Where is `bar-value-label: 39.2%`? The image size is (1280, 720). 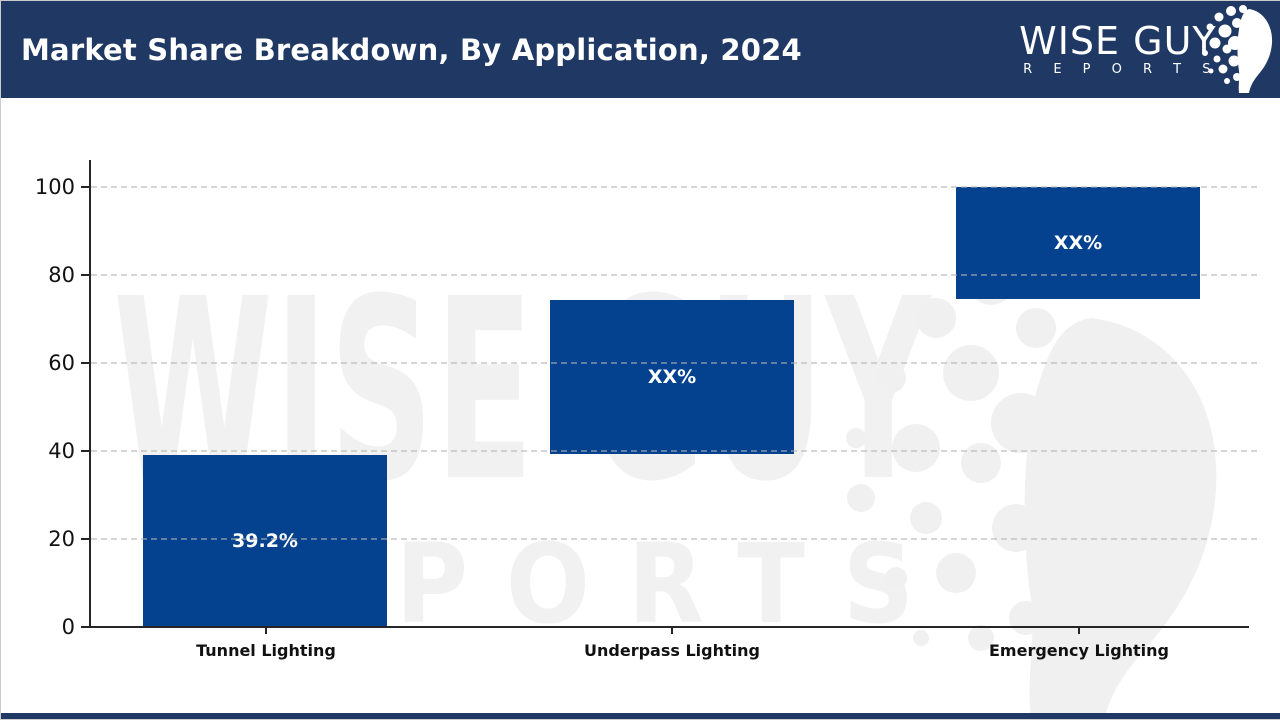
bar-value-label: 39.2% is located at coordinates (265, 540).